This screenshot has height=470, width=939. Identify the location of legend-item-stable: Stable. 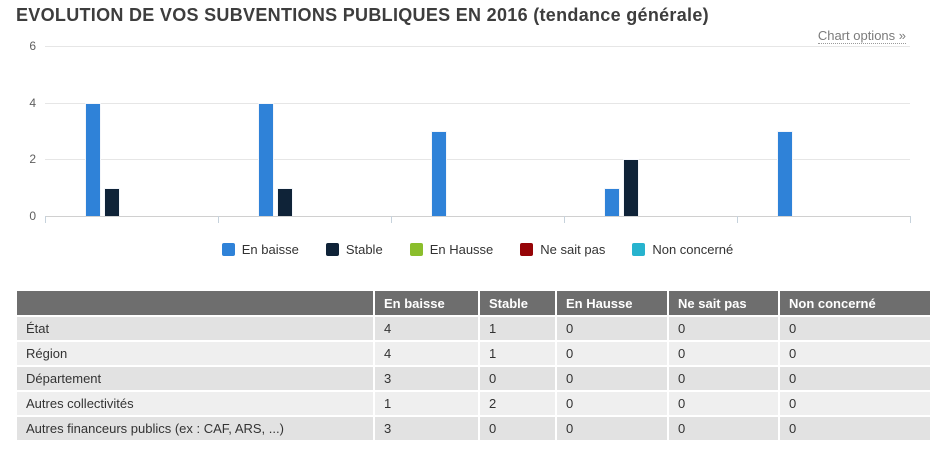
(354, 249).